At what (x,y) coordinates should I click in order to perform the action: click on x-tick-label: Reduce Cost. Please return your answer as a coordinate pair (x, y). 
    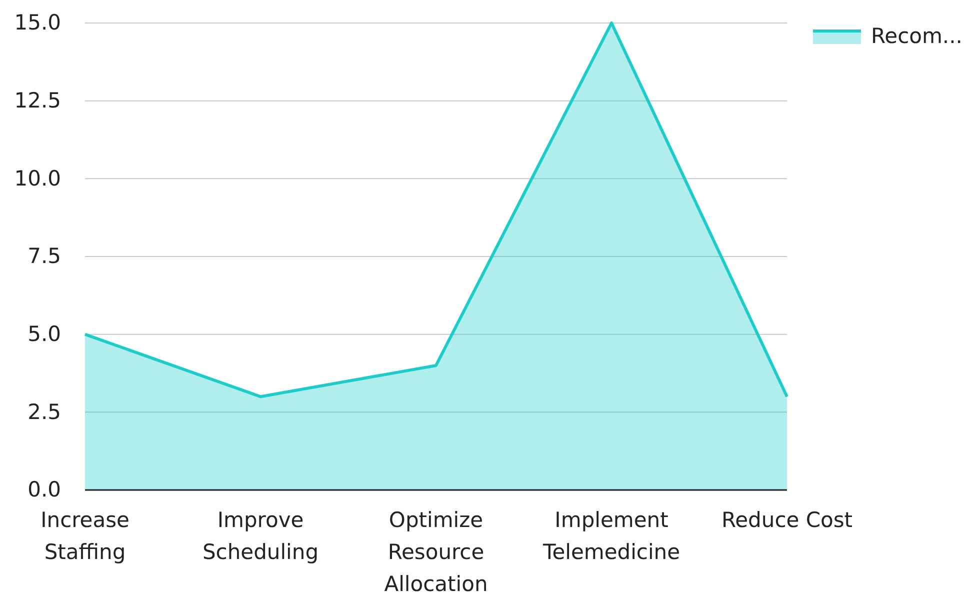
    Looking at the image, I should click on (787, 520).